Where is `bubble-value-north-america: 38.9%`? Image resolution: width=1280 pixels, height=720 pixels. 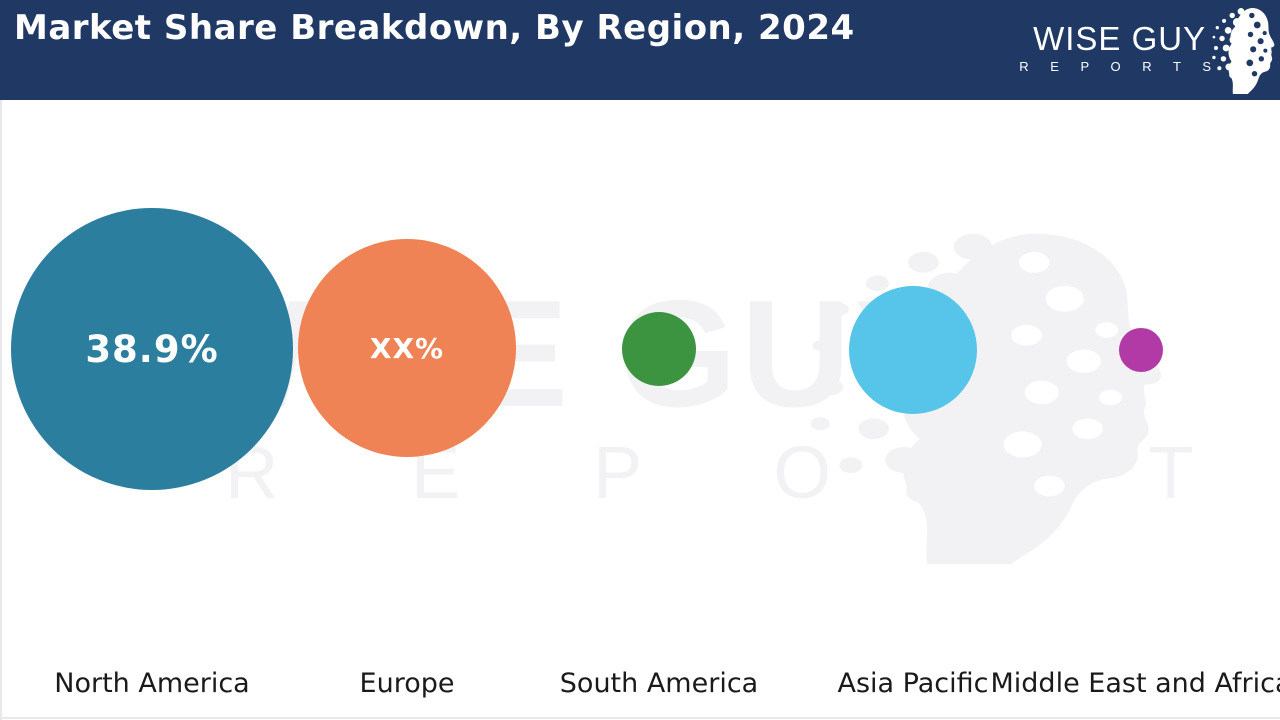
bubble-value-north-america: 38.9% is located at coordinates (152, 349).